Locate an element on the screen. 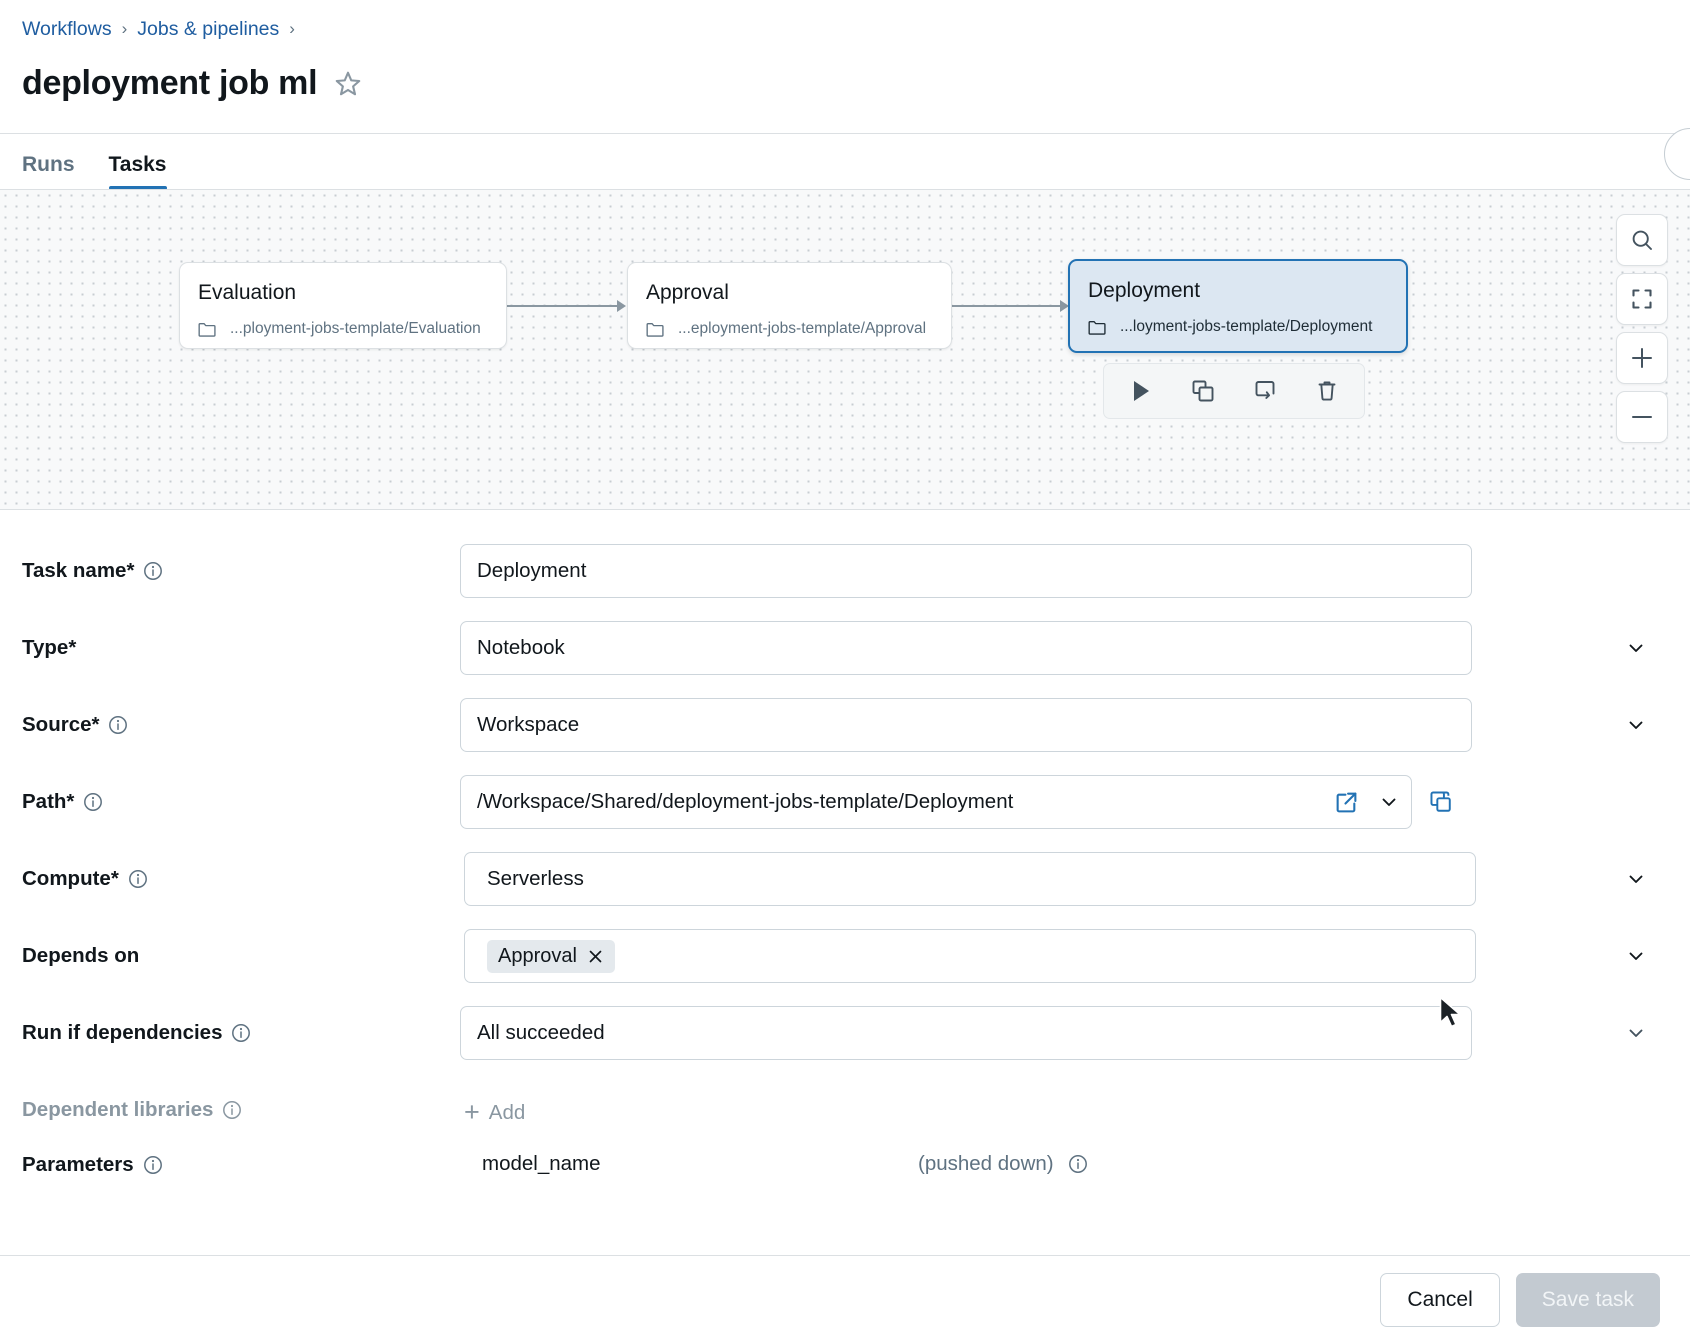  parameter-row: model_name (pushed down) is located at coordinates (1075, 1164).